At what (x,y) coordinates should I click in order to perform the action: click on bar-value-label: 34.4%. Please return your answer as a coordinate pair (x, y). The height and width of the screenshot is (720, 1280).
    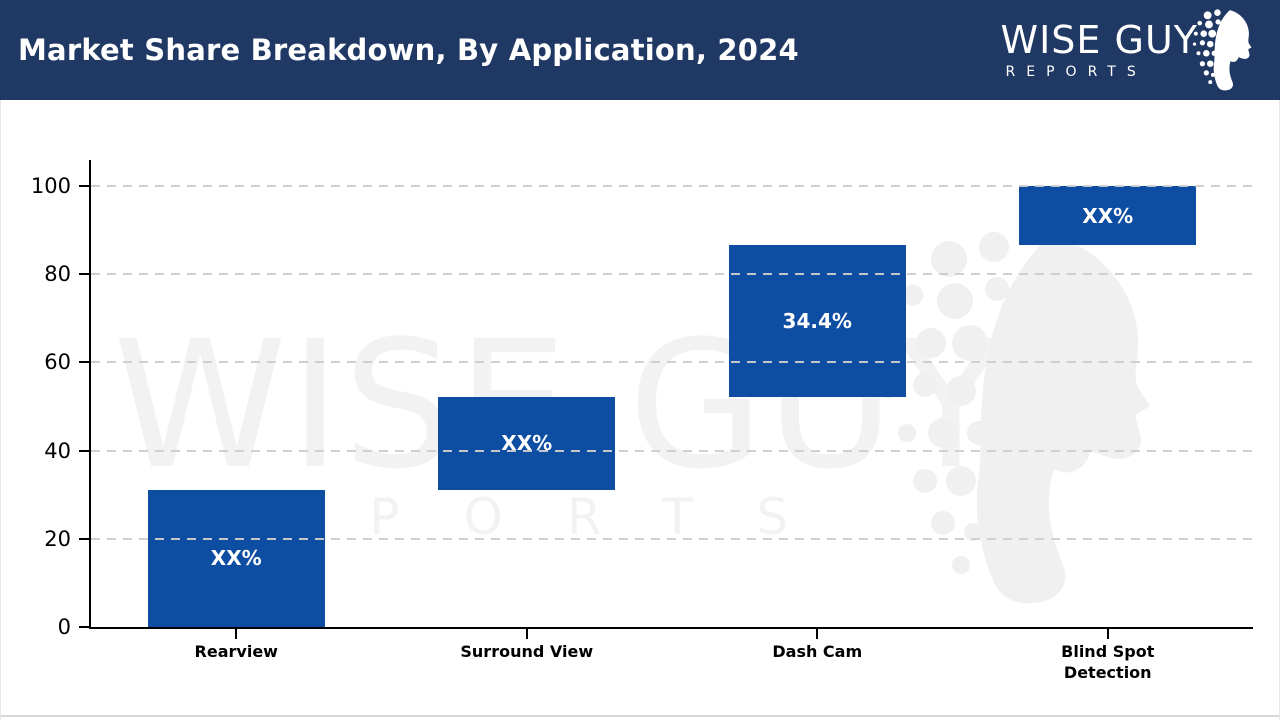
    Looking at the image, I should click on (817, 320).